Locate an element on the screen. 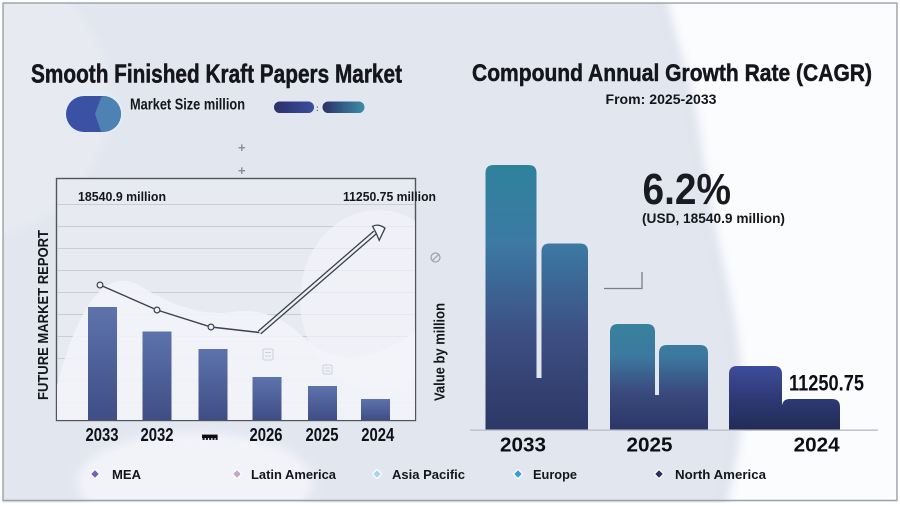 The height and width of the screenshot is (506, 900). svg-text:Compound Annual Growth Rate (C: Compound Annual Growth Rate (CAGR) is located at coordinates (672, 73).